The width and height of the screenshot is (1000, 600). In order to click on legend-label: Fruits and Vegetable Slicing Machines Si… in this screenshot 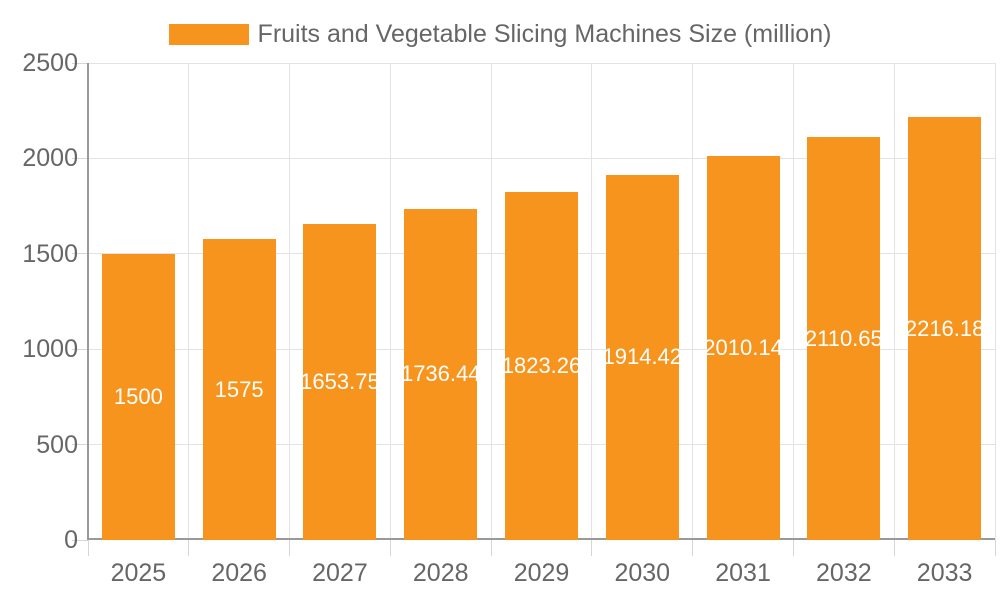, I will do `click(544, 34)`.